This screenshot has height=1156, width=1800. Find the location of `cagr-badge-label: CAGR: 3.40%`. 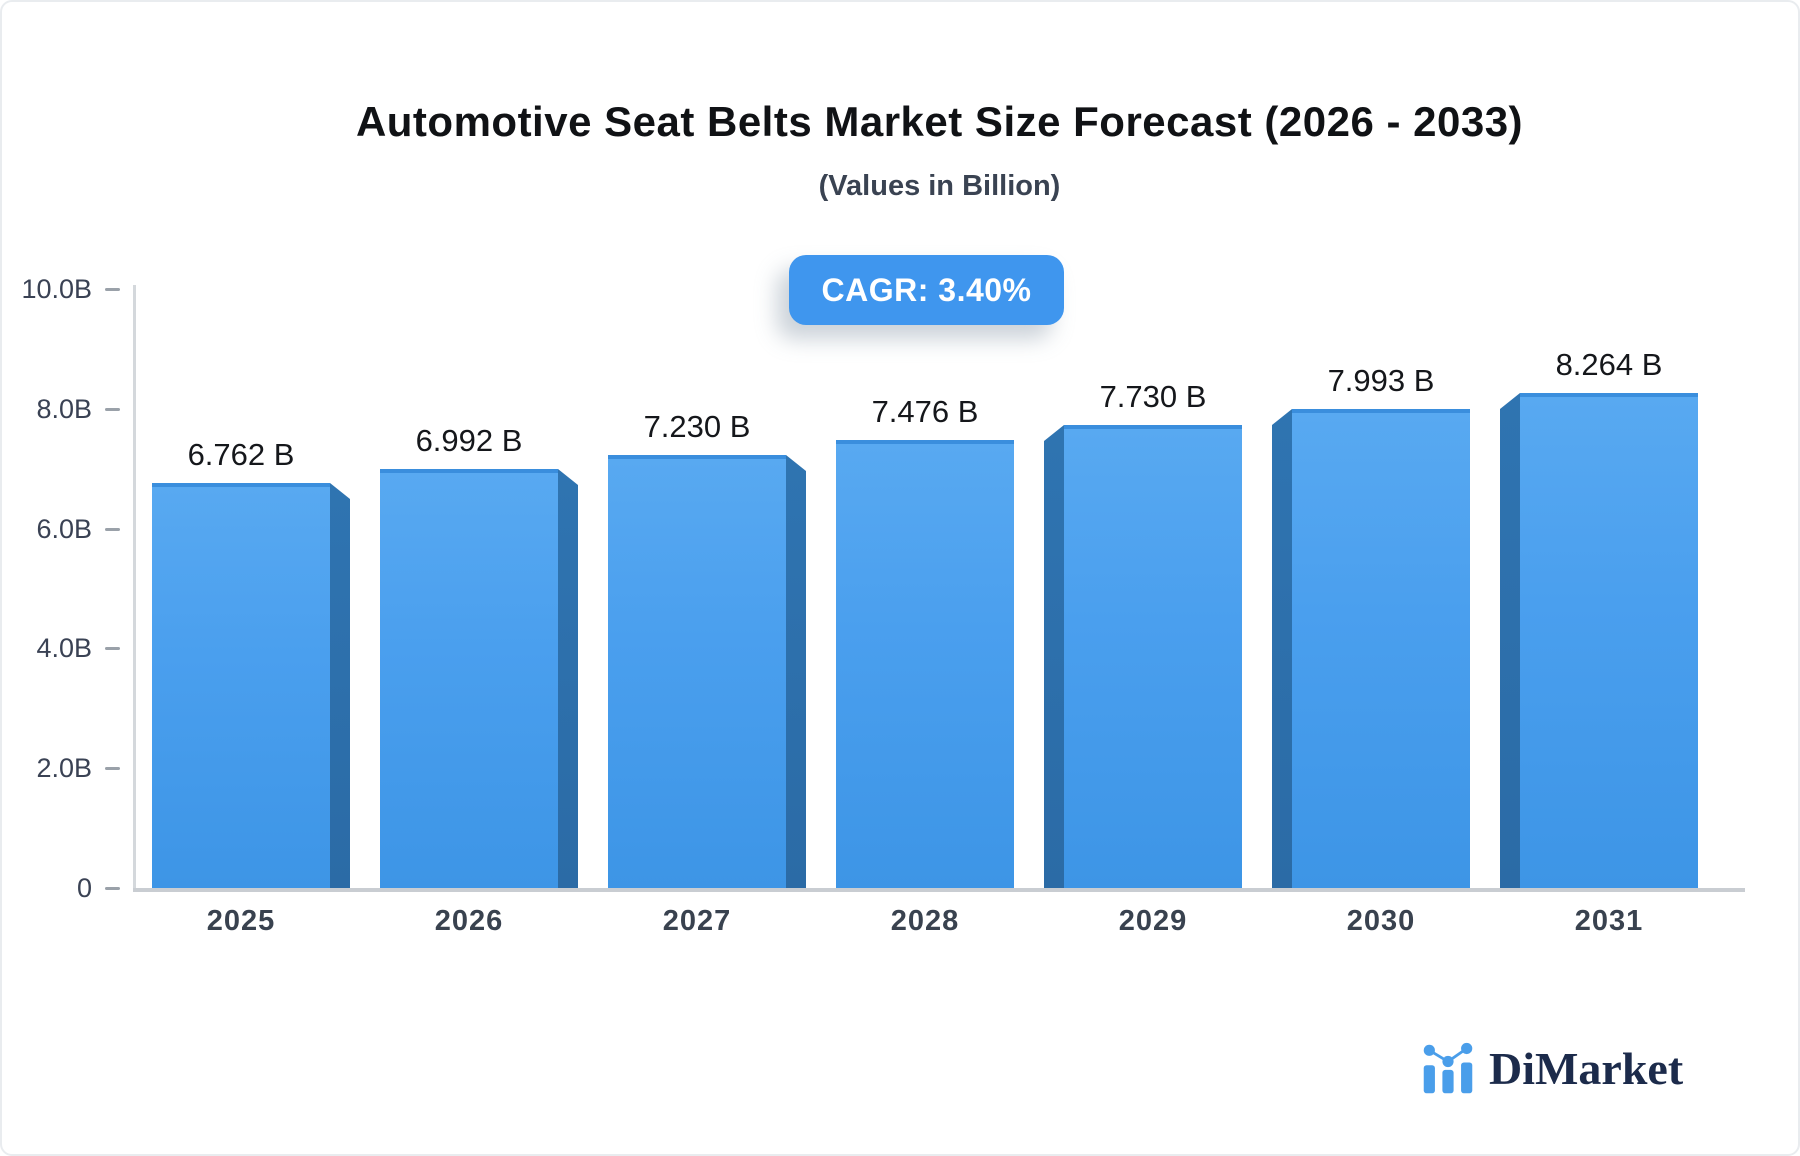

cagr-badge-label: CAGR: 3.40% is located at coordinates (926, 289).